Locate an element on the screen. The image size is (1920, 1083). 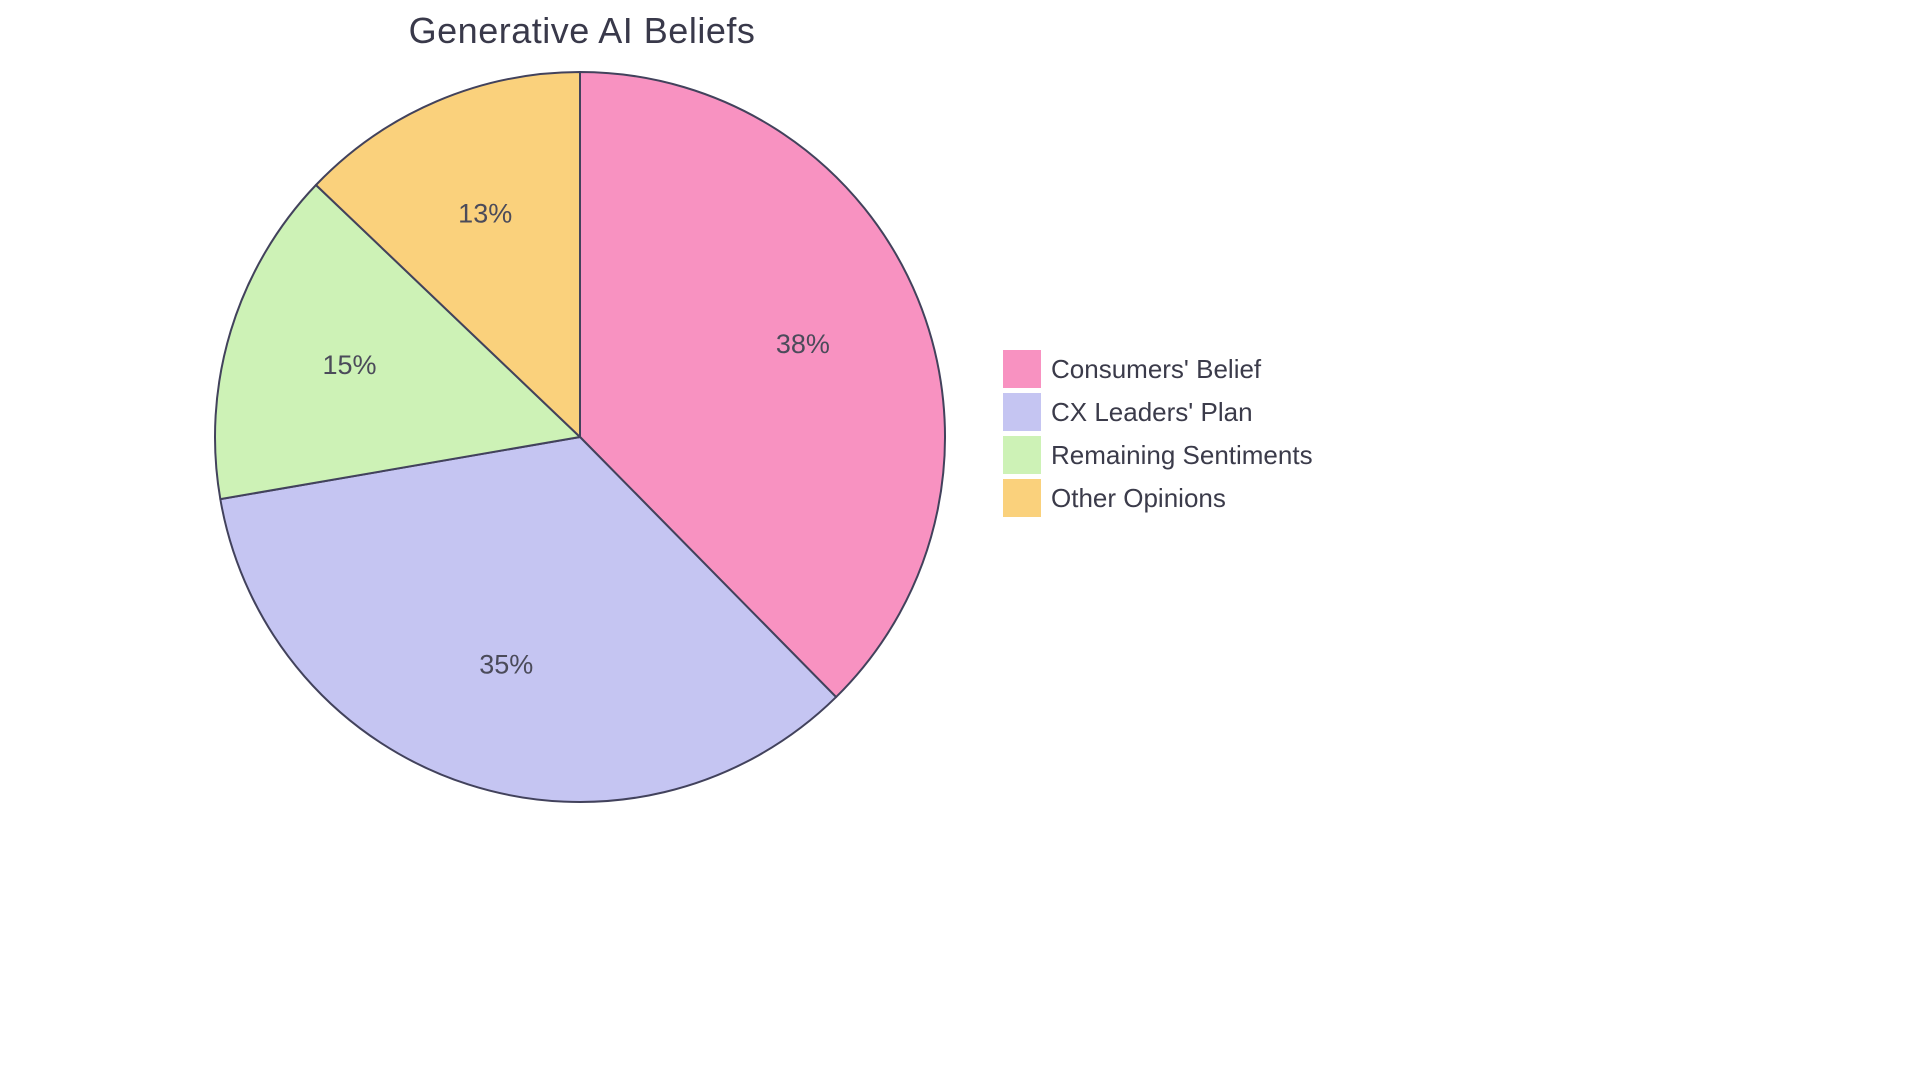
legend-item: CX Leaders' Plan is located at coordinates (1158, 412).